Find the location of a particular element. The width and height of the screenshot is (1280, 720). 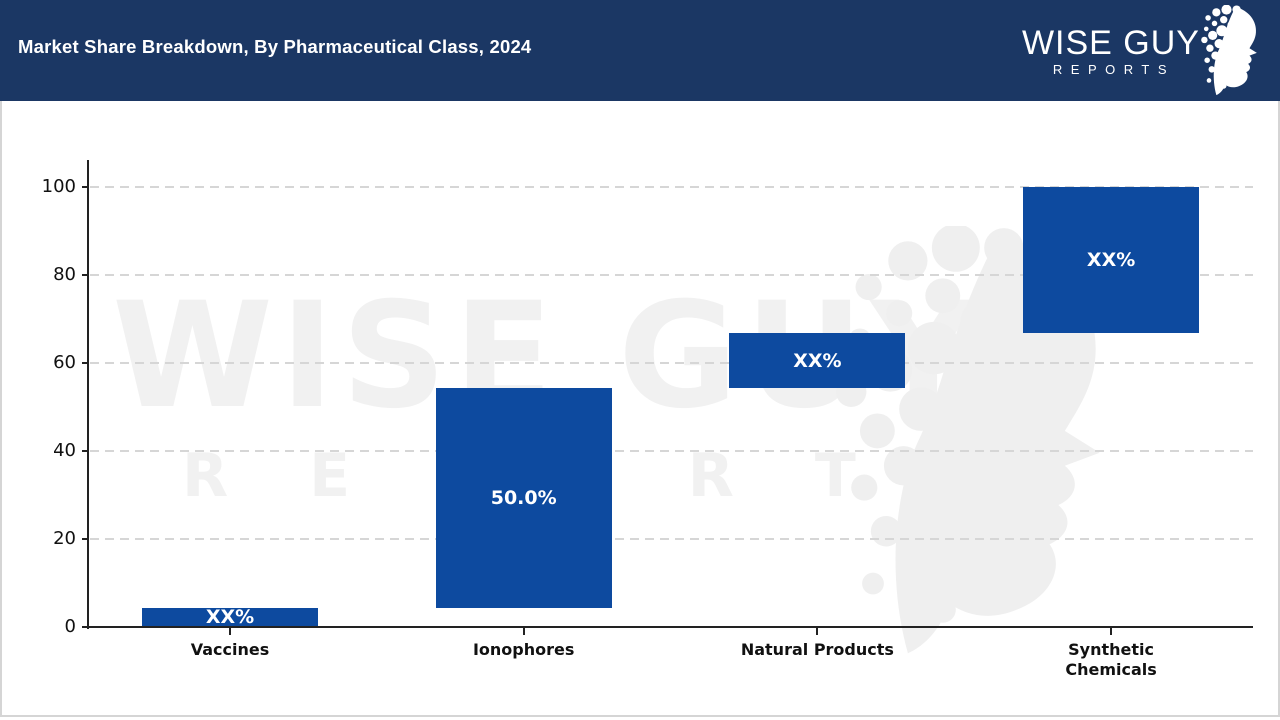

logo-wordmark-line1: WISE GUY is located at coordinates (1110, 42).